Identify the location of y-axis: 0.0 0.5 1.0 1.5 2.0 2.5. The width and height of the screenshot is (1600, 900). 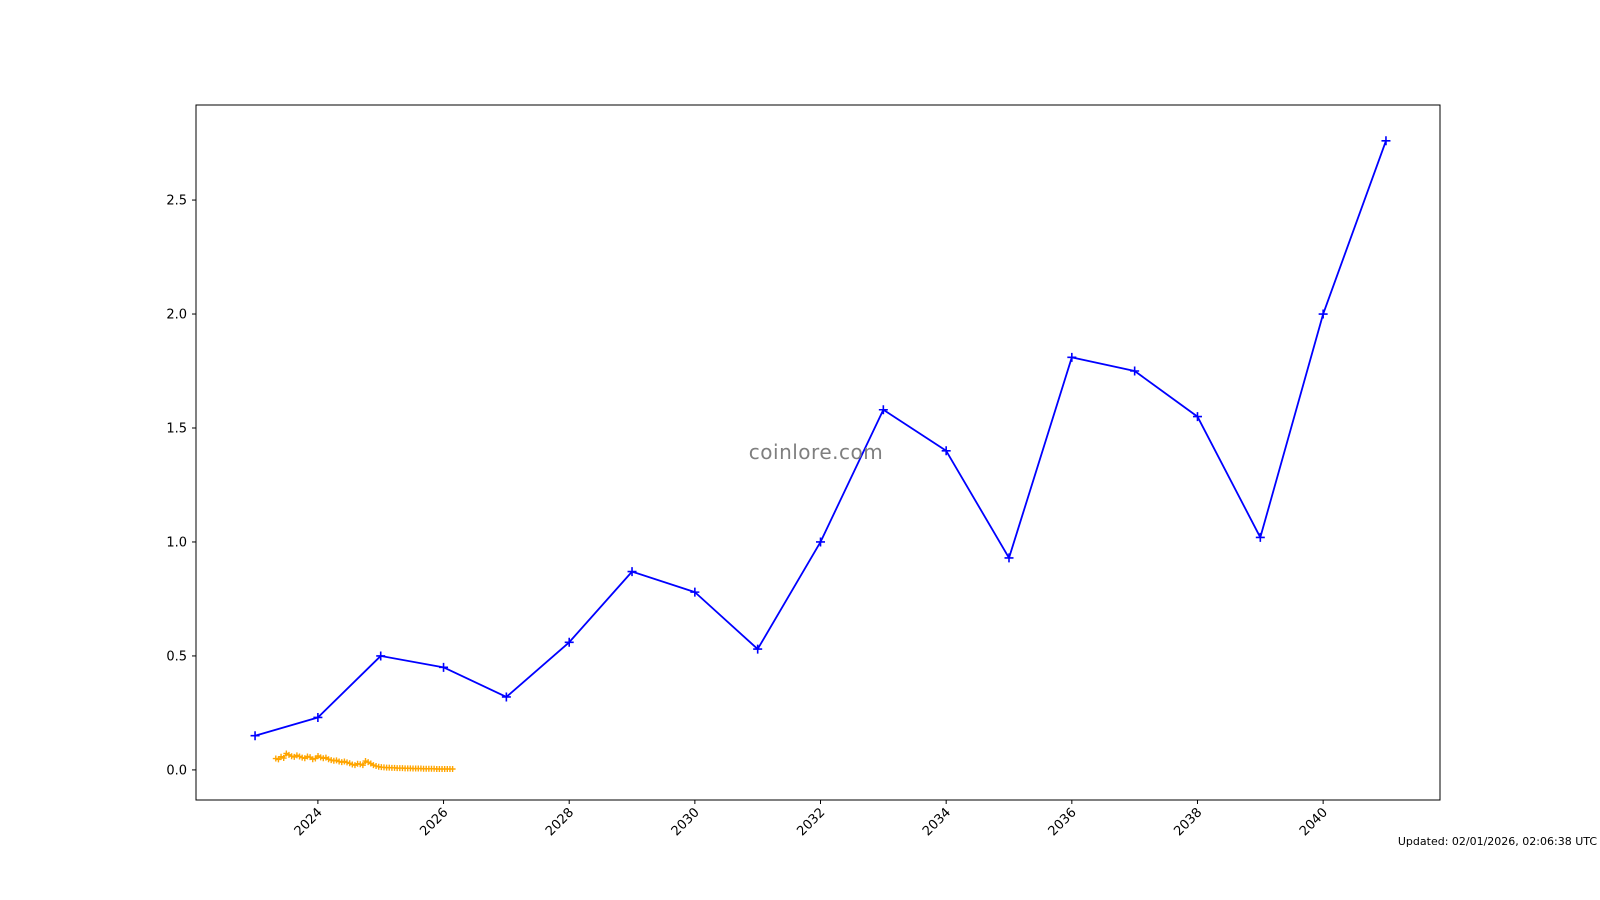
(181, 486).